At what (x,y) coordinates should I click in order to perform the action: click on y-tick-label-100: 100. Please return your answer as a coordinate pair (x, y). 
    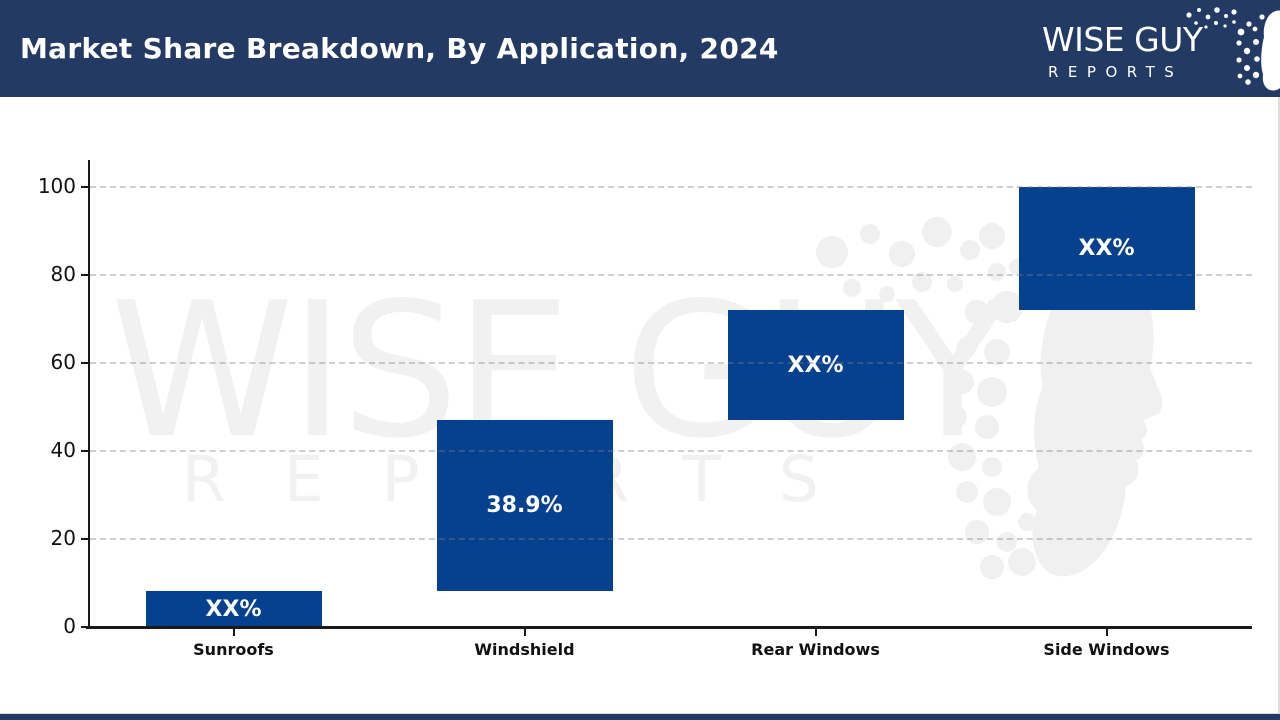
    Looking at the image, I should click on (56, 186).